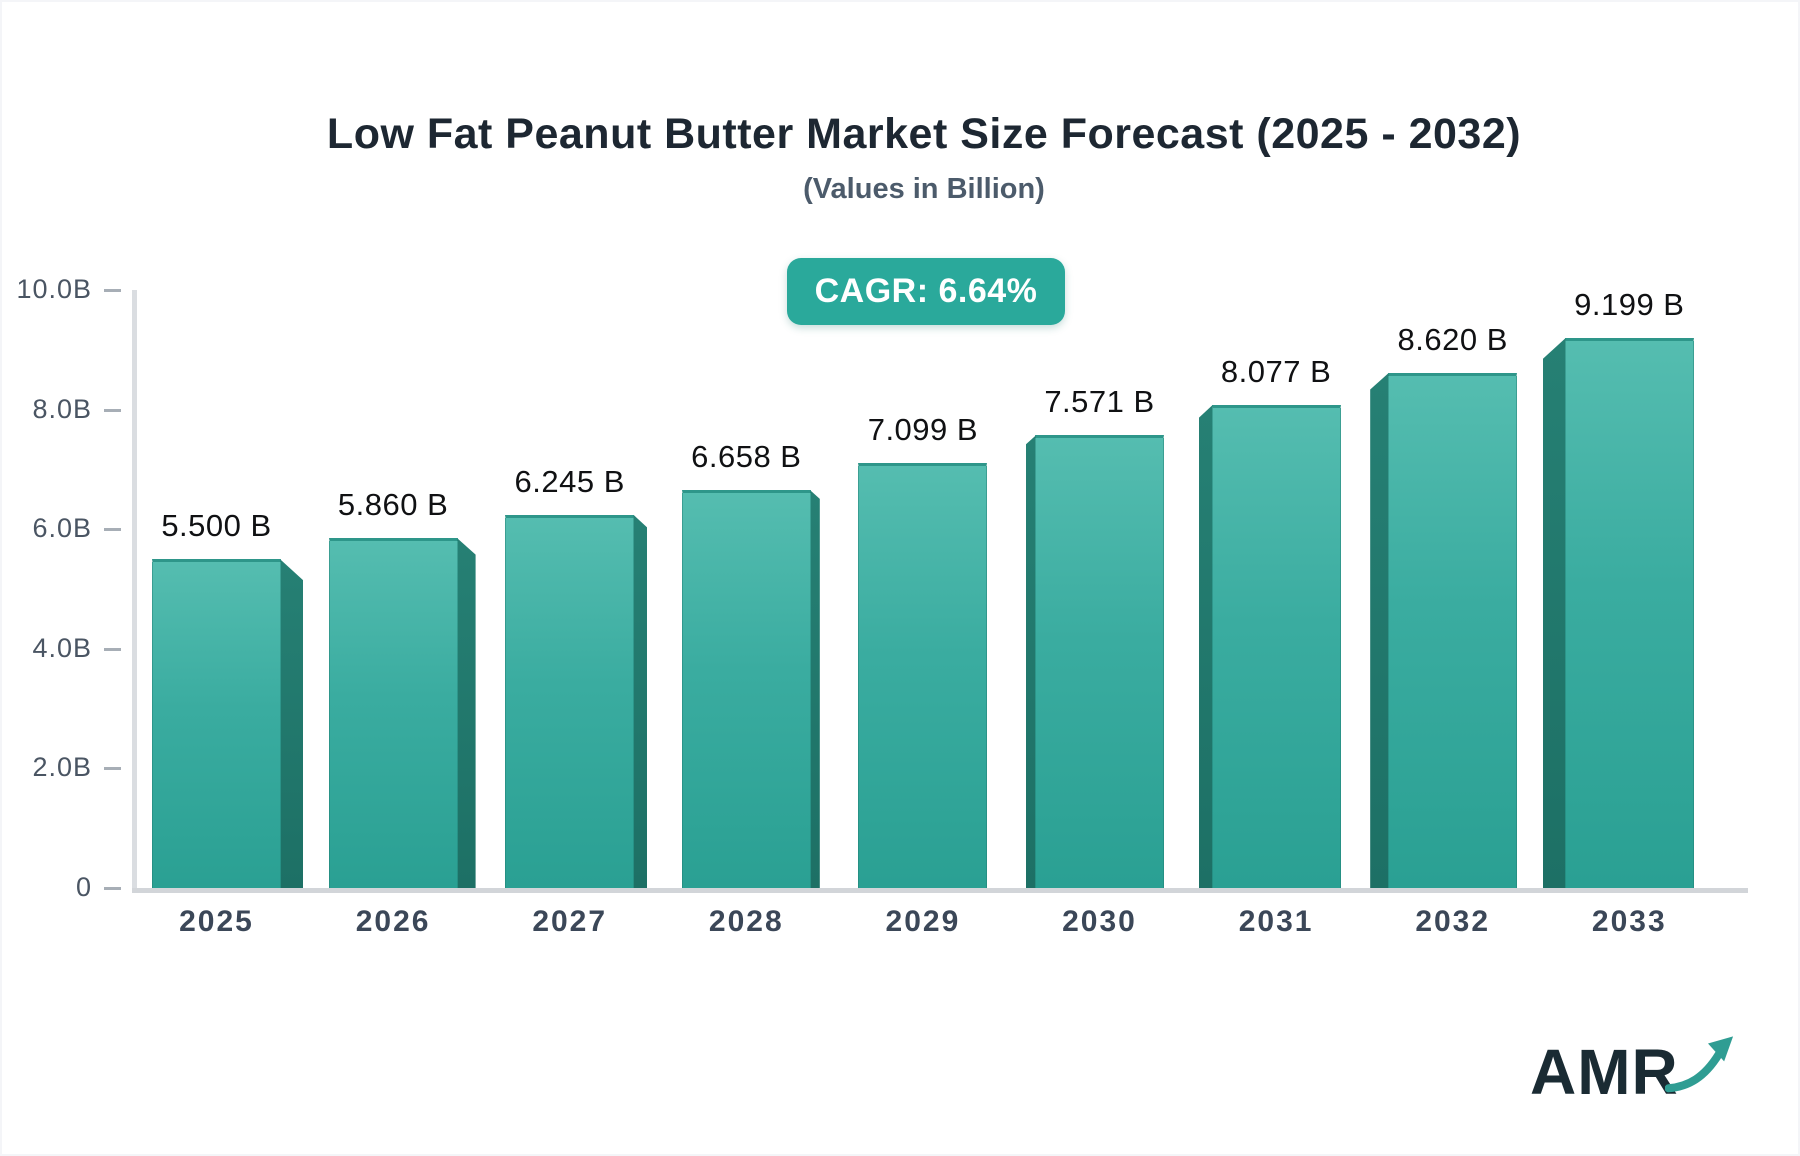  I want to click on bar-value-label: 5.860 B, so click(393, 504).